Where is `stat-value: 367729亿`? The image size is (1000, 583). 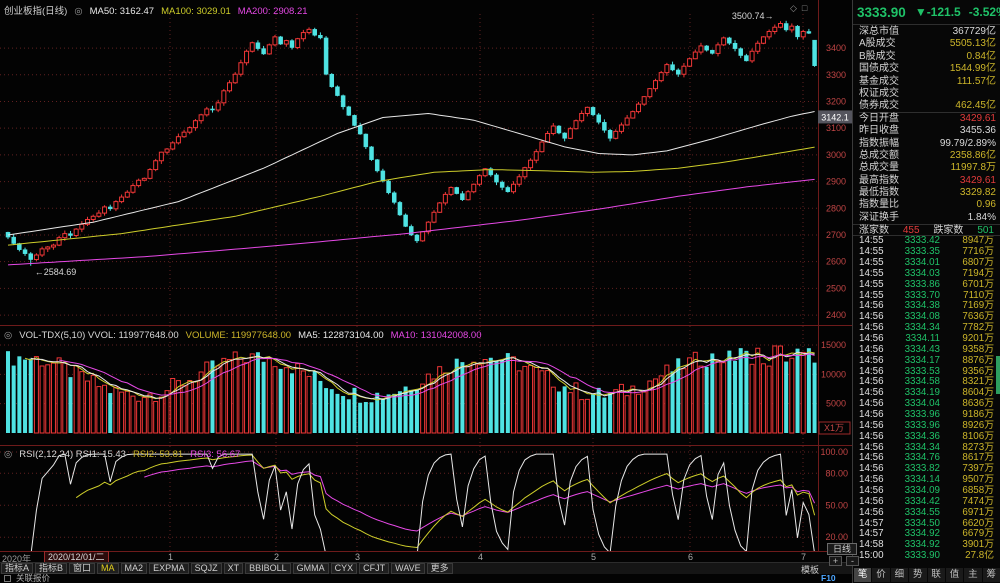 stat-value: 367729亿 is located at coordinates (974, 31).